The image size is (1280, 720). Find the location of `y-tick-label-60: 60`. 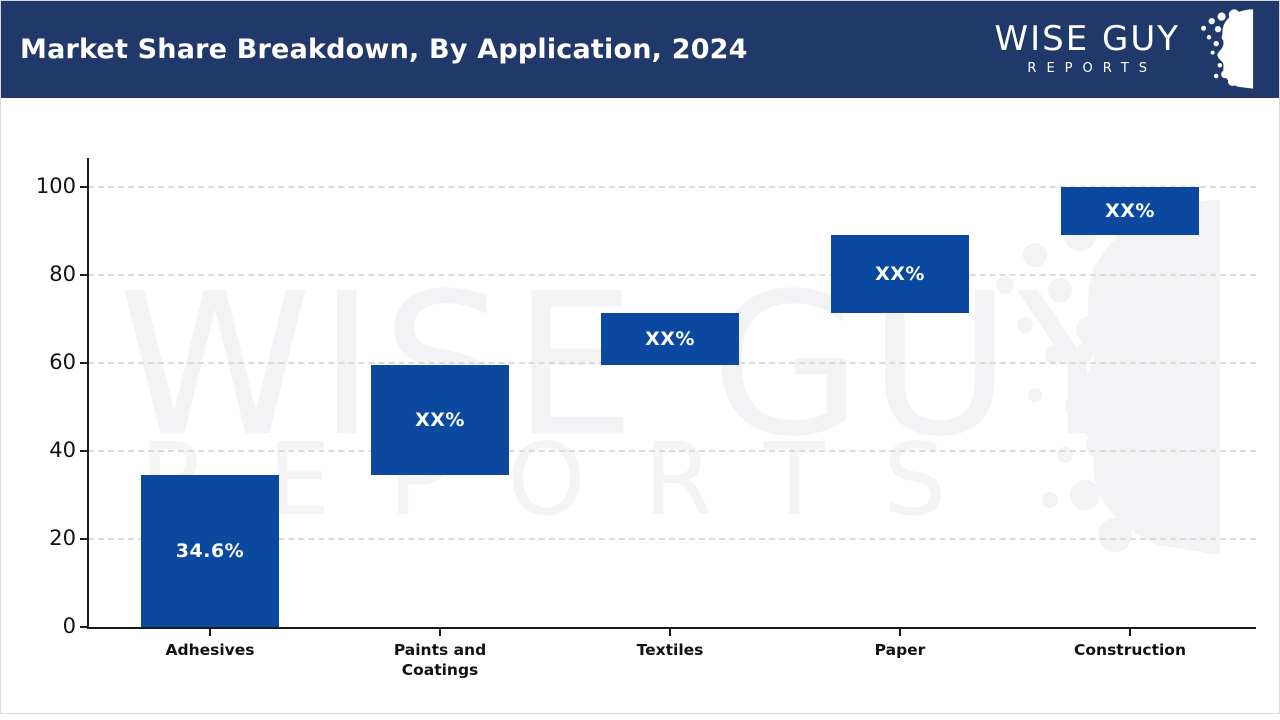

y-tick-label-60: 60 is located at coordinates (62, 362).